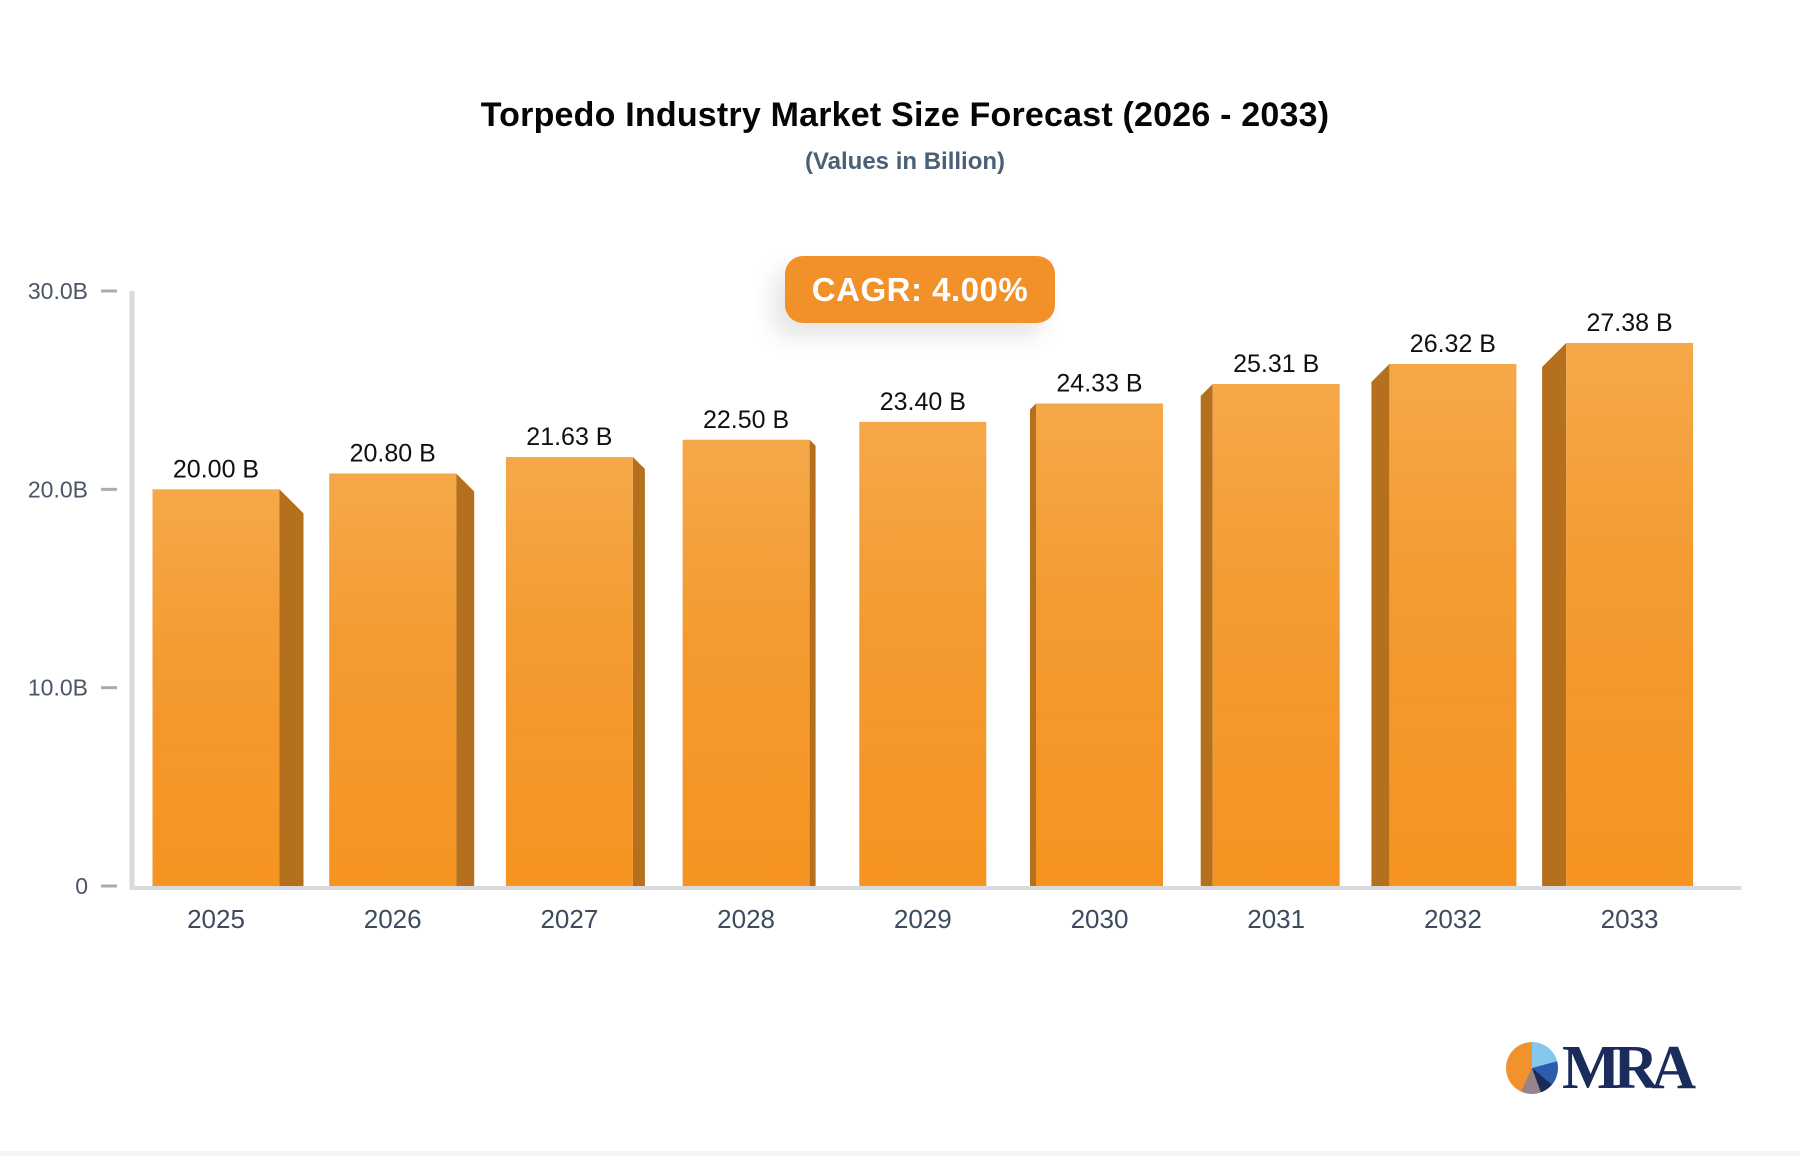 The height and width of the screenshot is (1156, 1800). I want to click on x-axis-line, so click(935, 888).